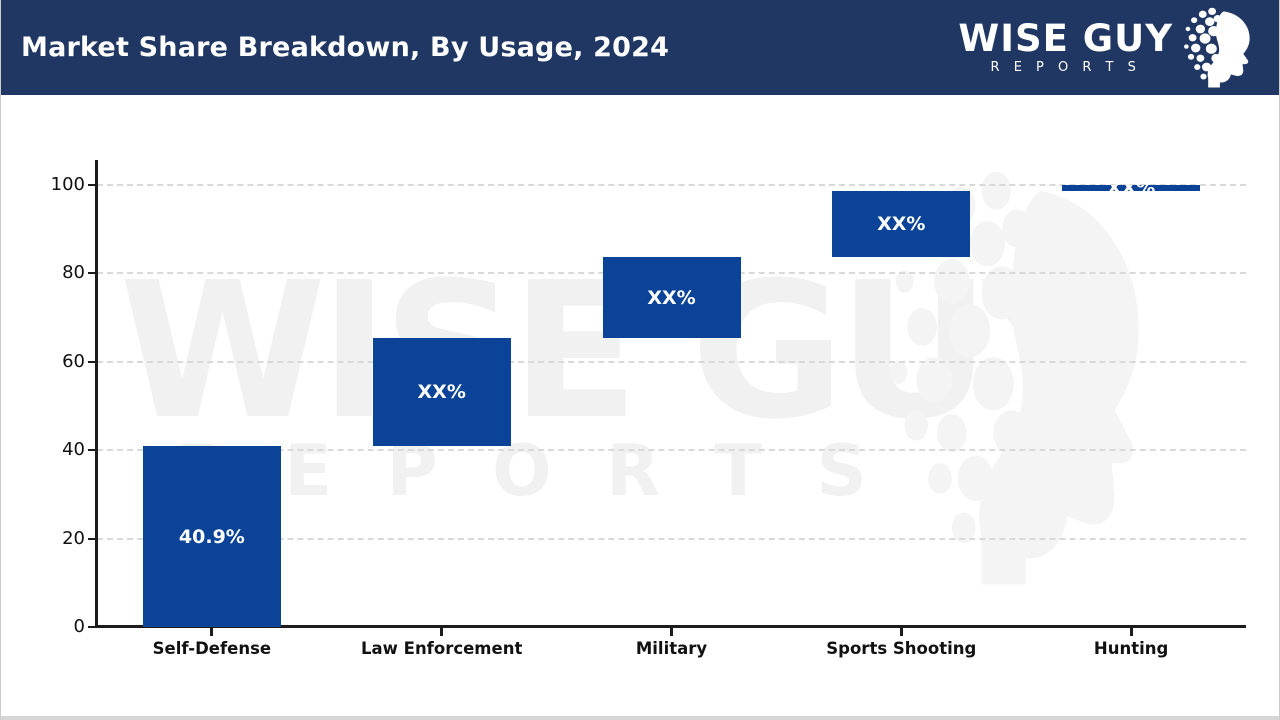  Describe the element at coordinates (901, 648) in the screenshot. I see `category-label-sports-shooting: Sports Shooting` at that location.